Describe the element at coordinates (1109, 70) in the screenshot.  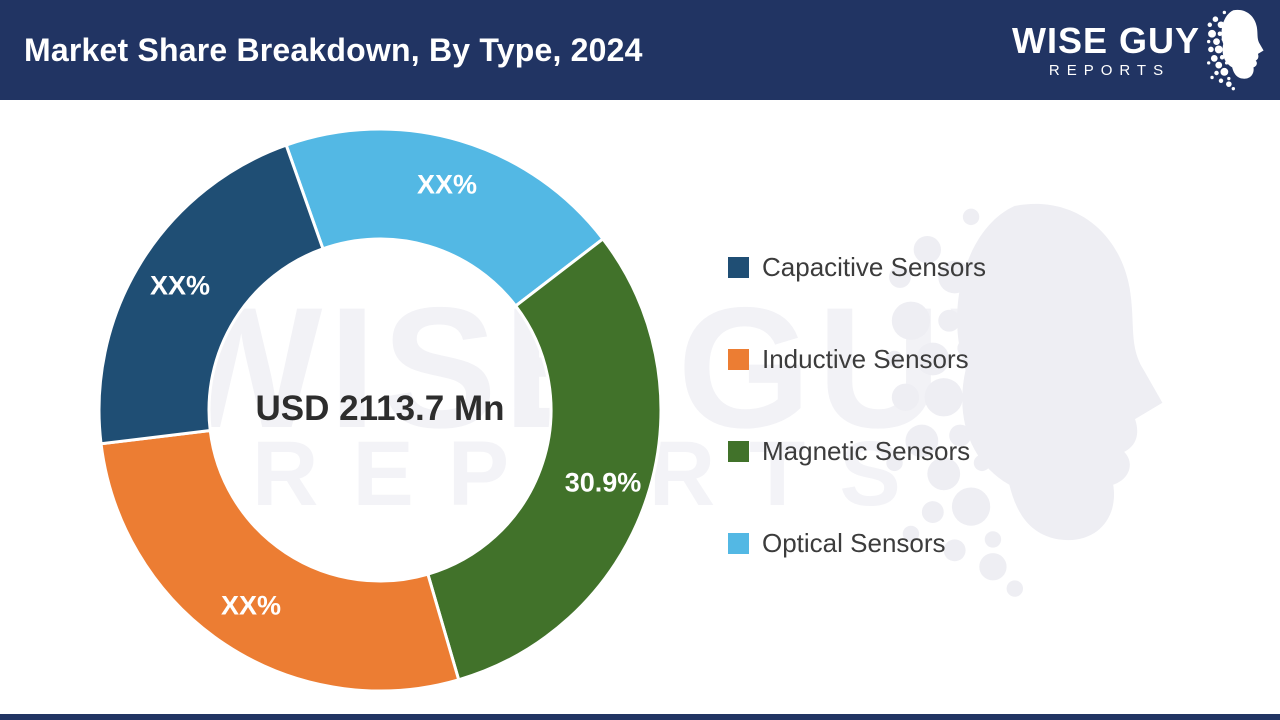
I see `logo-subtext: REPORTS` at that location.